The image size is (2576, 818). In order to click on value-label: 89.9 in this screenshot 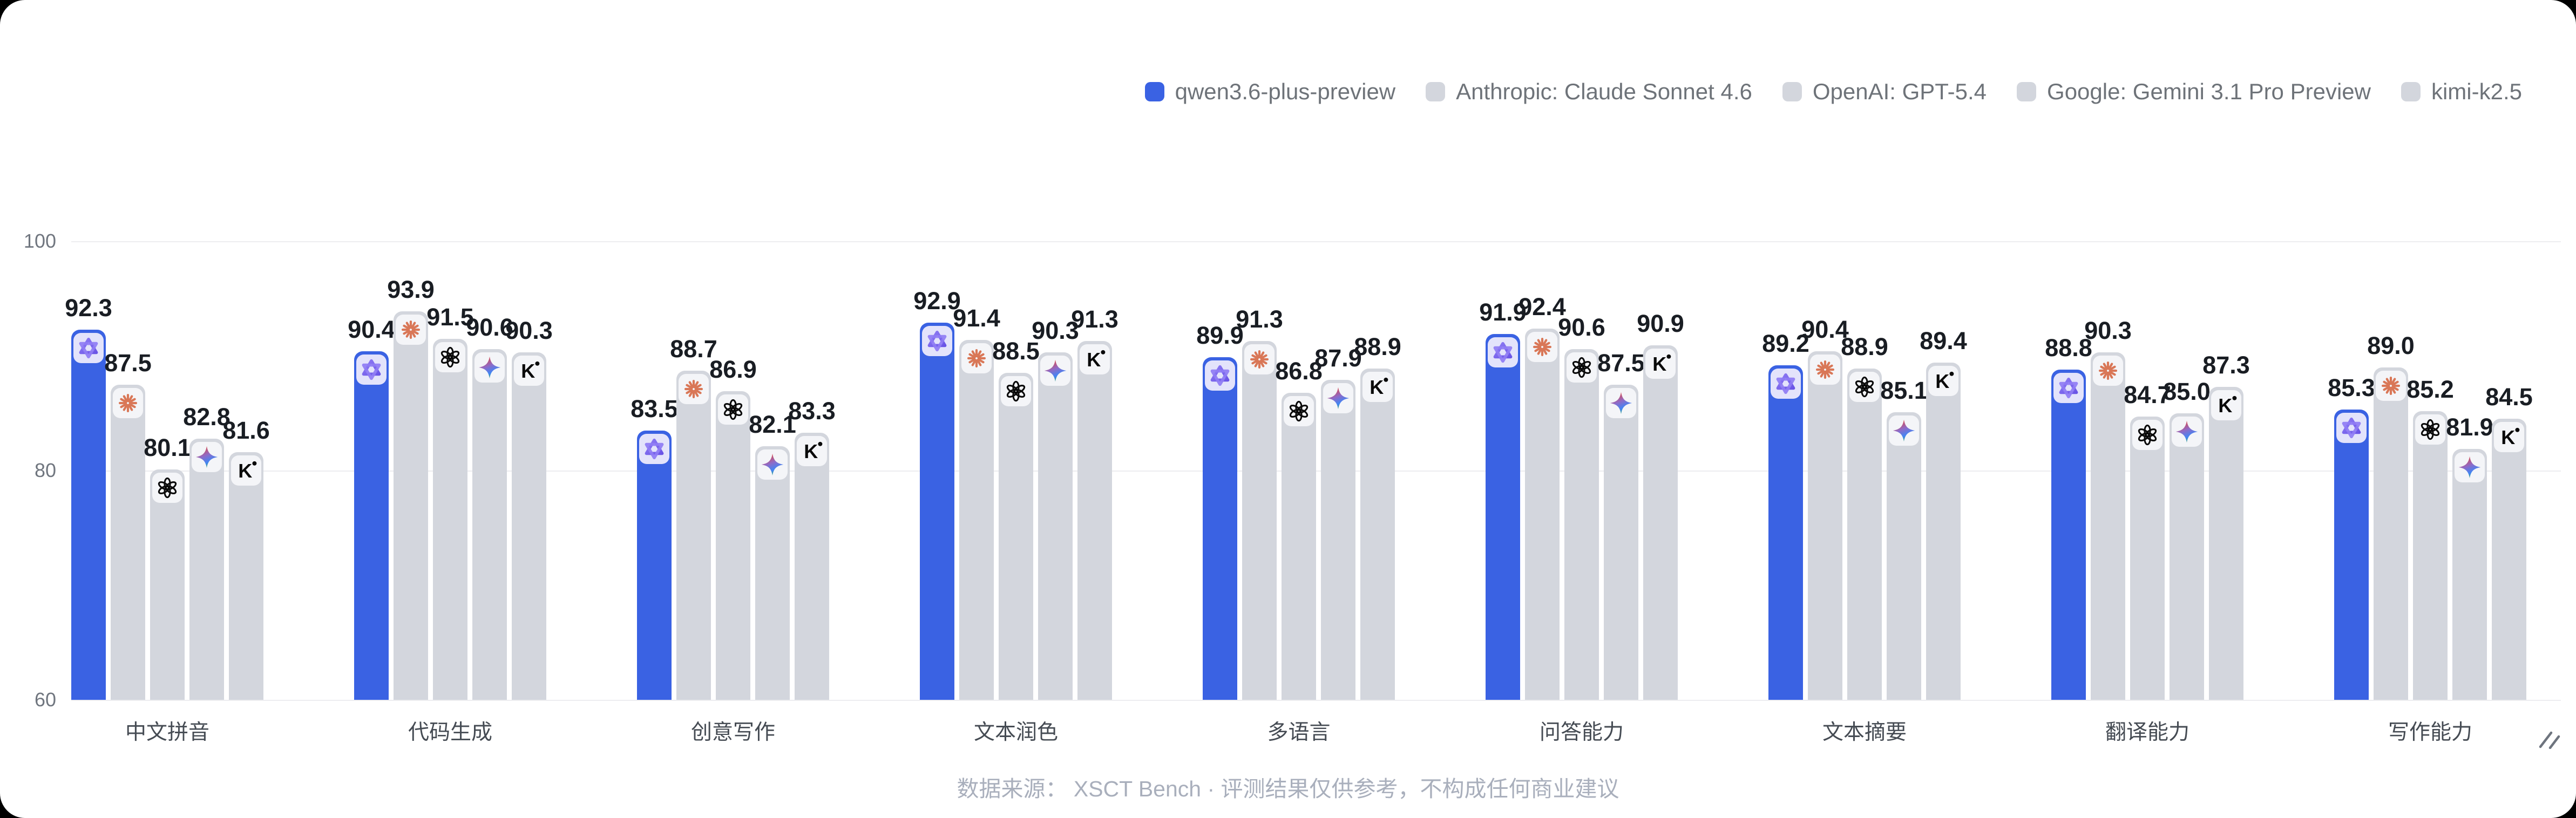, I will do `click(1220, 335)`.